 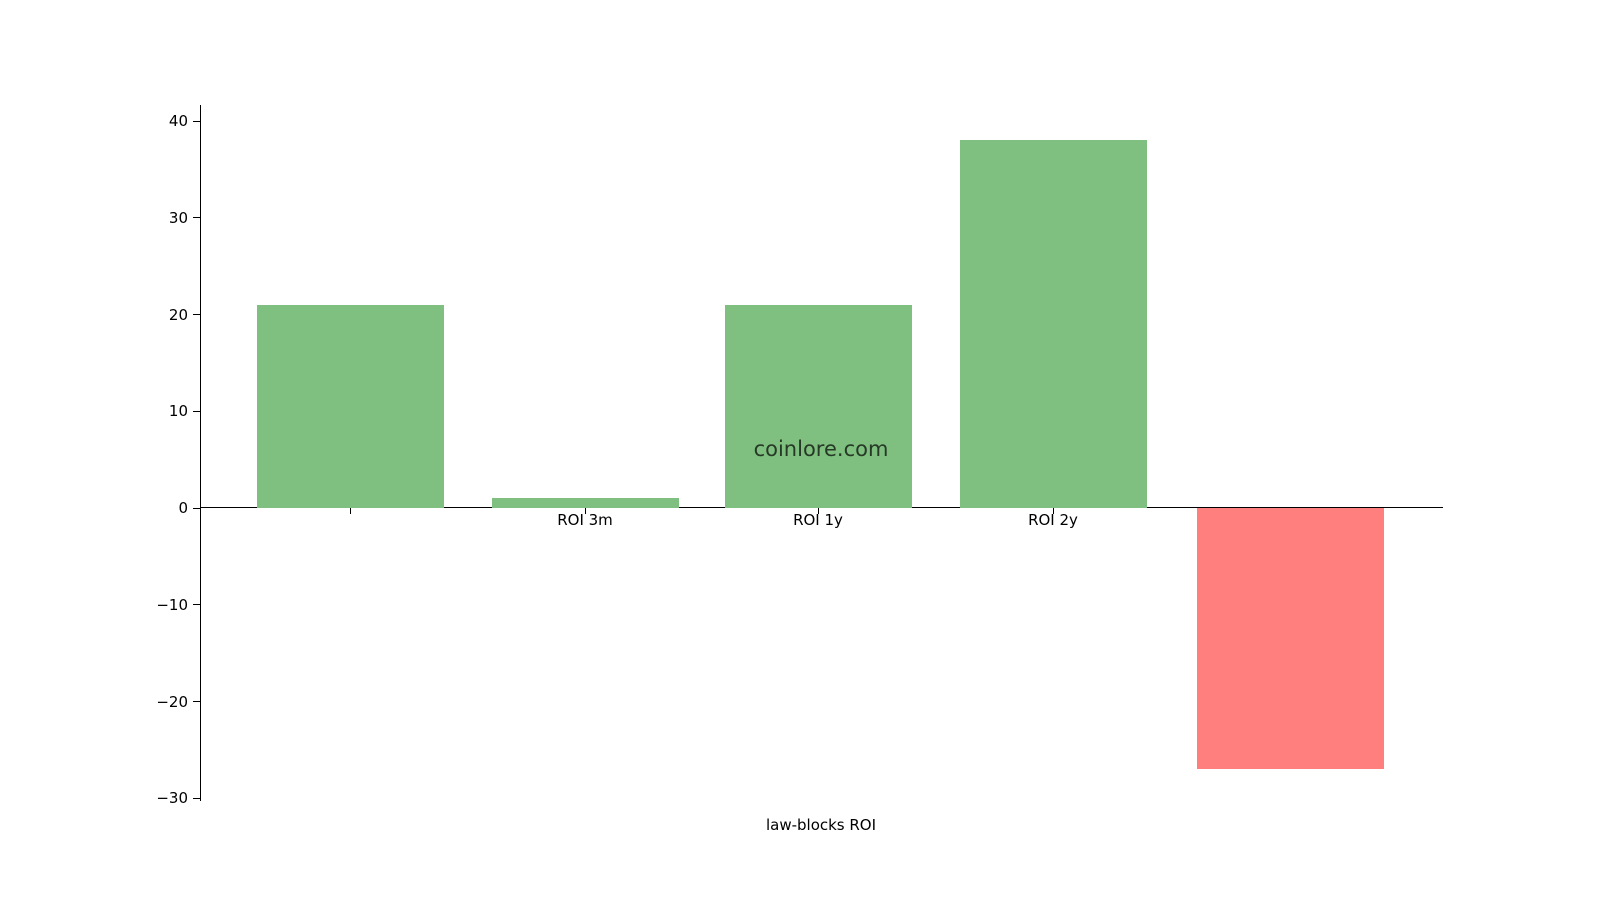 I want to click on y-tick-label: 40, so click(x=178, y=121).